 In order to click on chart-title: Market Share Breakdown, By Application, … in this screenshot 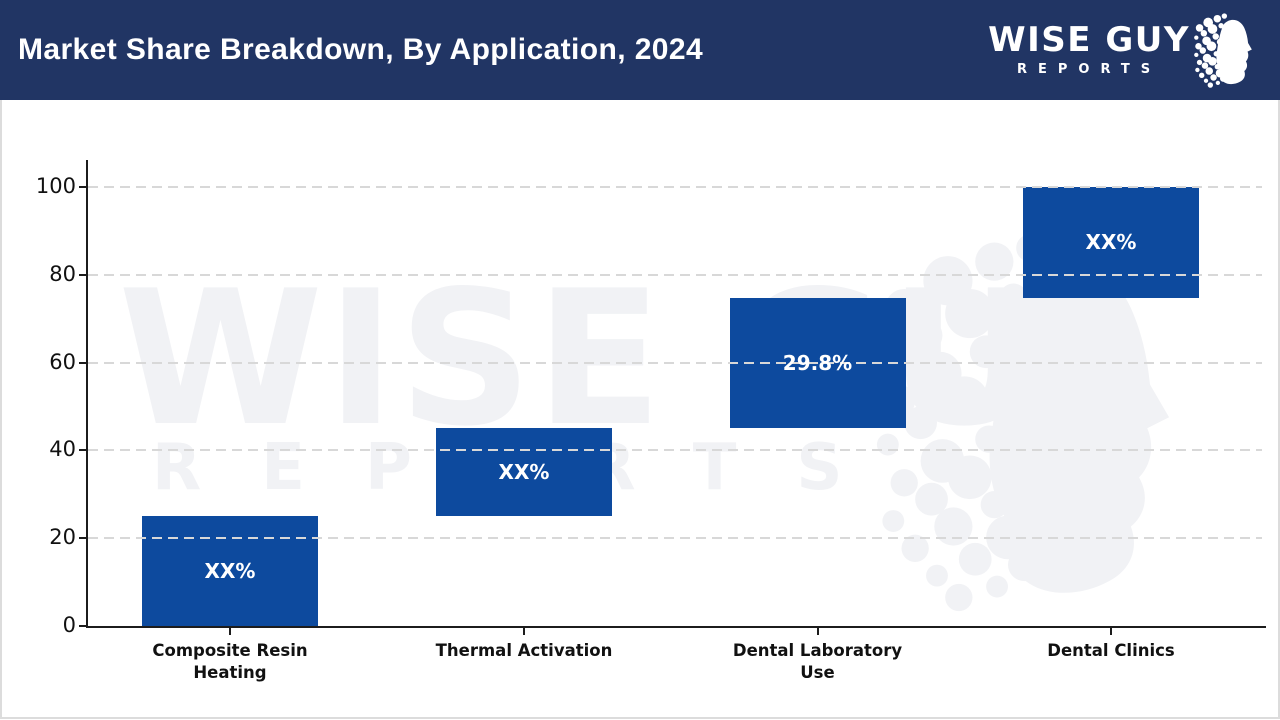, I will do `click(361, 49)`.